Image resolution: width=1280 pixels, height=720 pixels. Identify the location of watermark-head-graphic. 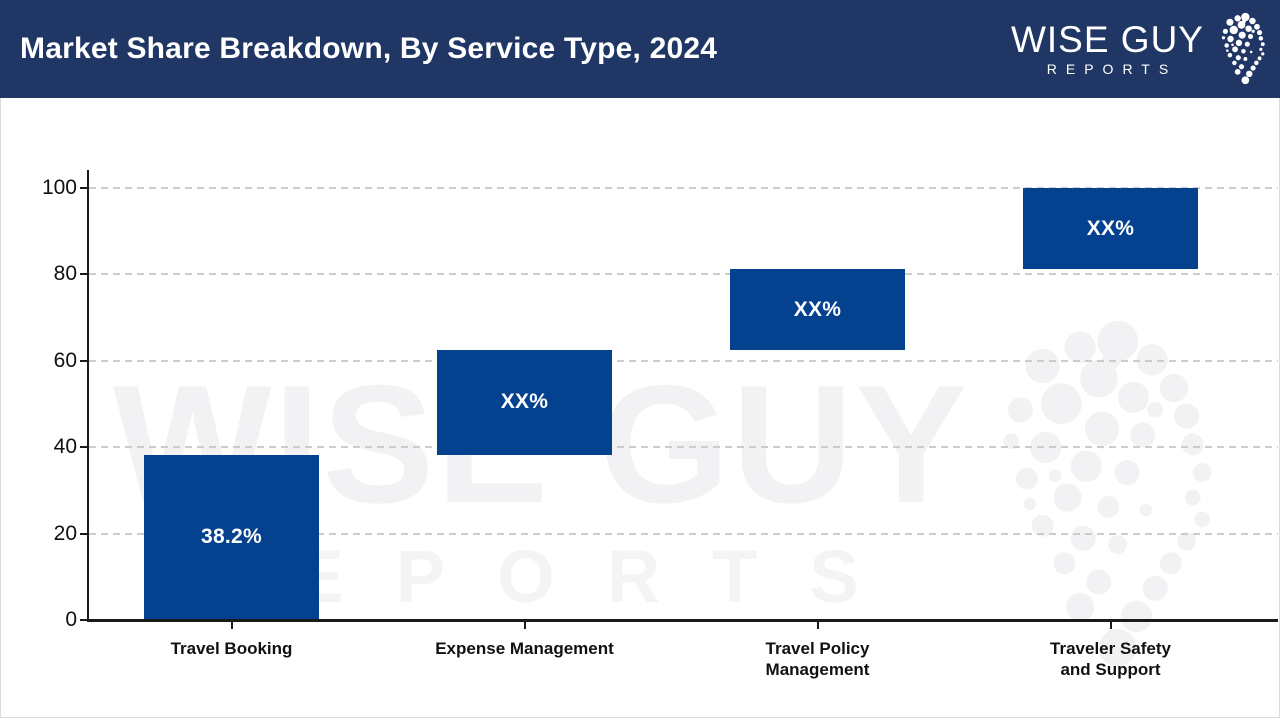
(1107, 493).